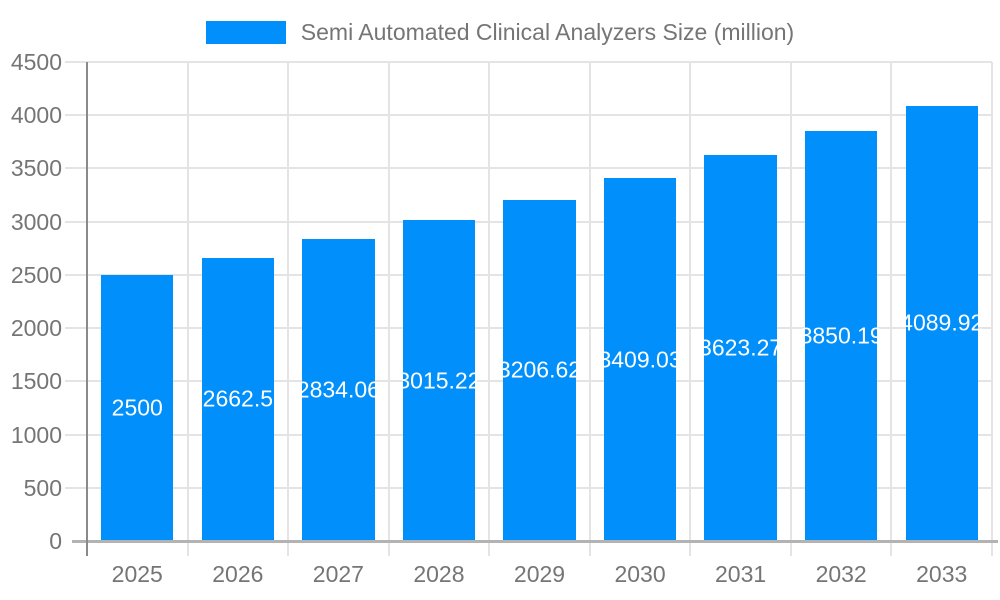 This screenshot has height=600, width=1000. What do you see at coordinates (741, 574) in the screenshot?
I see `x-tick-label: 2031` at bounding box center [741, 574].